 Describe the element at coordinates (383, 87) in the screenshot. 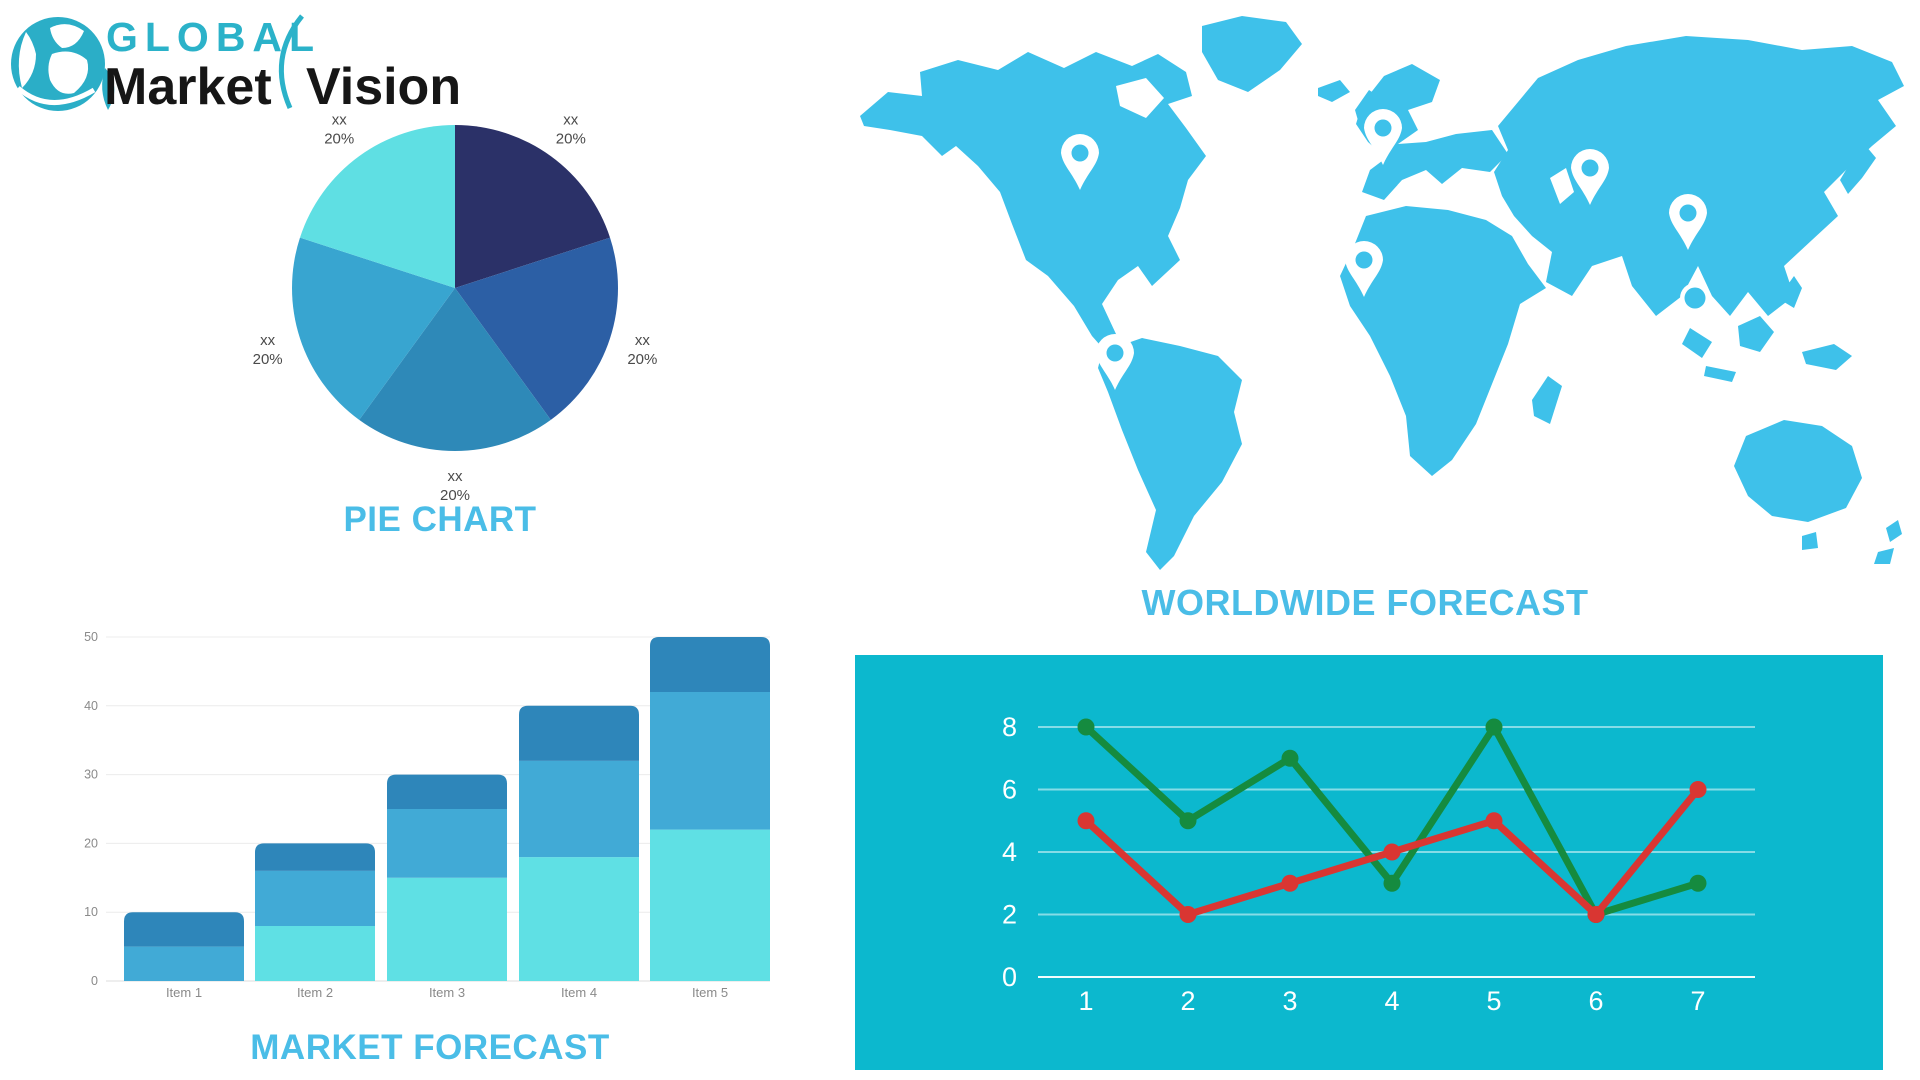

I see `logo-line2-word2: Vision` at that location.